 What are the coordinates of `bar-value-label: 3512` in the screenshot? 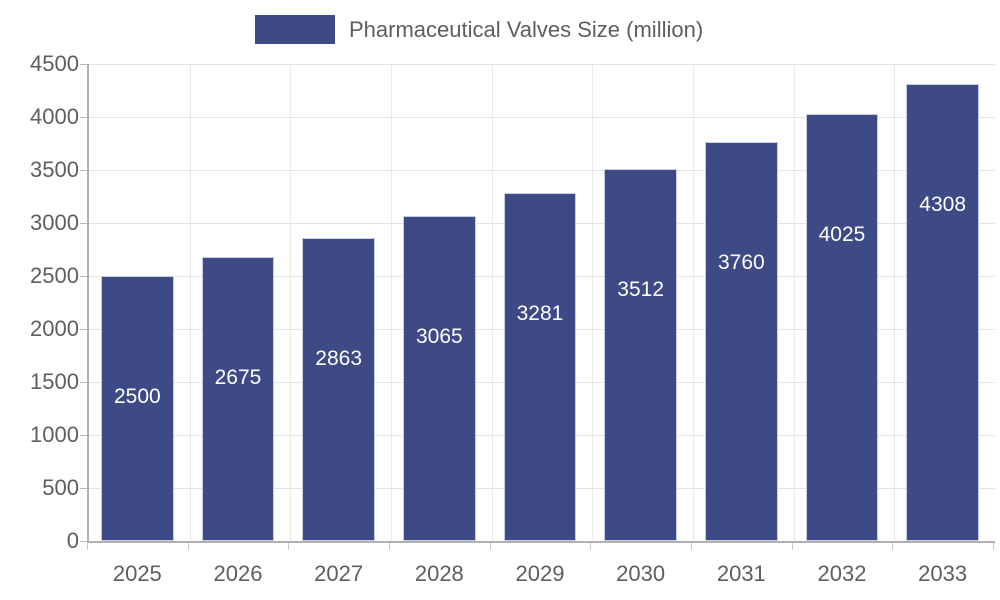 It's located at (641, 289).